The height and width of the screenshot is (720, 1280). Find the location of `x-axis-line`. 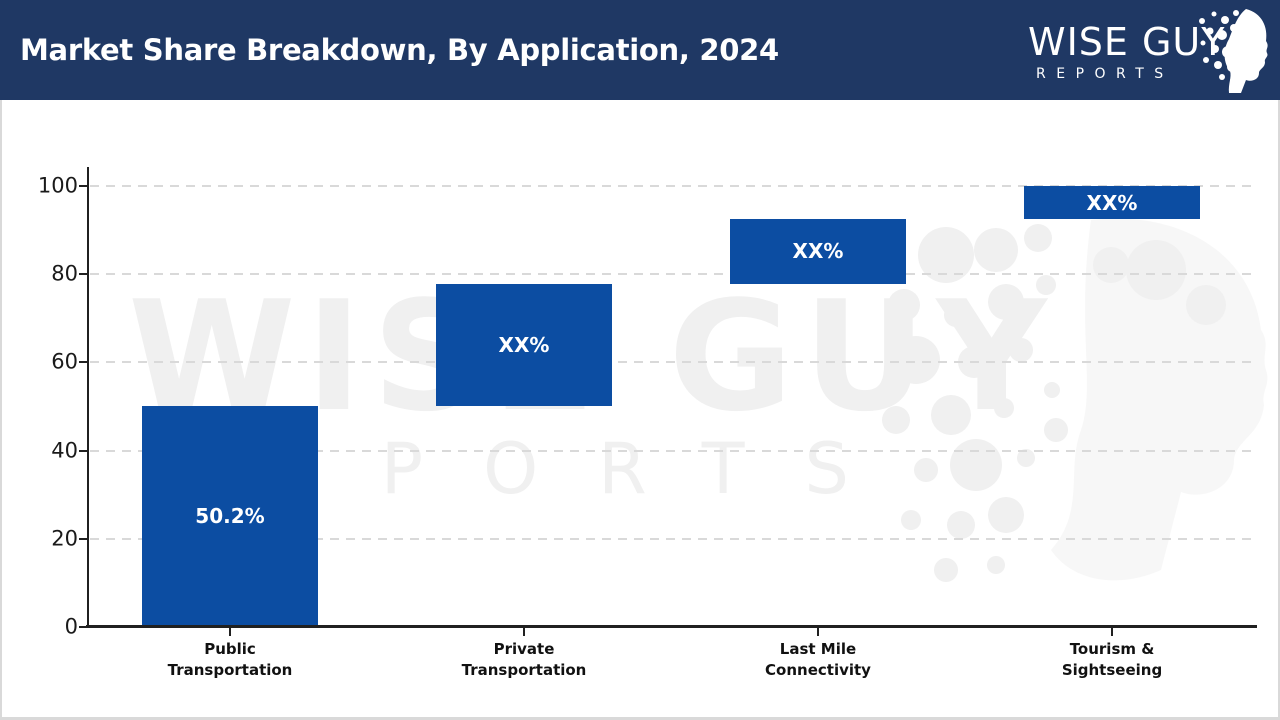

x-axis-line is located at coordinates (671, 626).